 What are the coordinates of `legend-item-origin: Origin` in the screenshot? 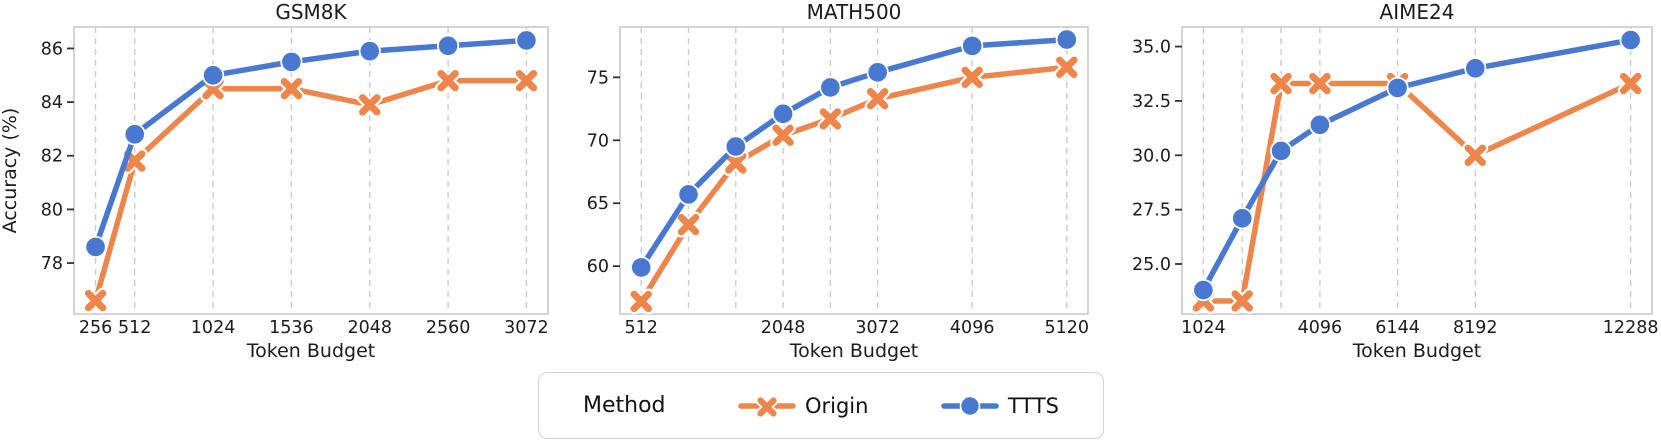 It's located at (803, 406).